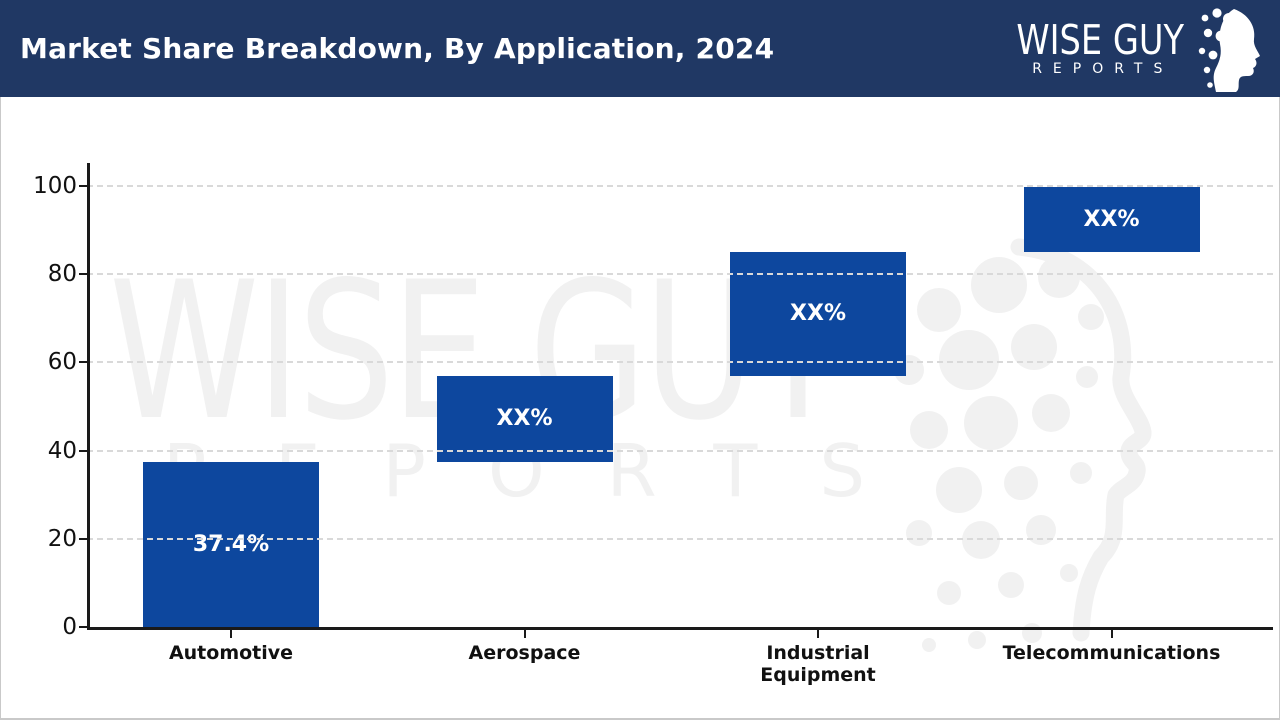 This screenshot has height=720, width=1280. I want to click on bar-aerospace: XX%, so click(524, 418).